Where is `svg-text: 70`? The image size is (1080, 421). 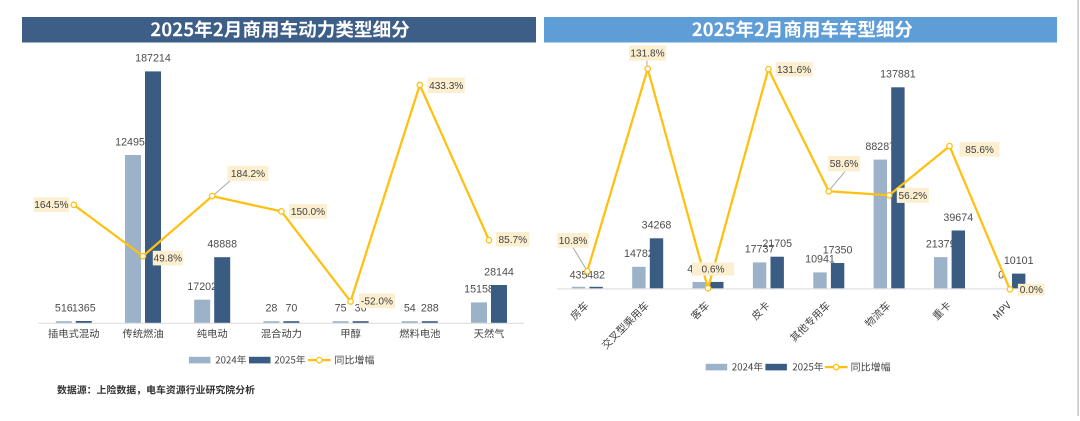 svg-text: 70 is located at coordinates (291, 308).